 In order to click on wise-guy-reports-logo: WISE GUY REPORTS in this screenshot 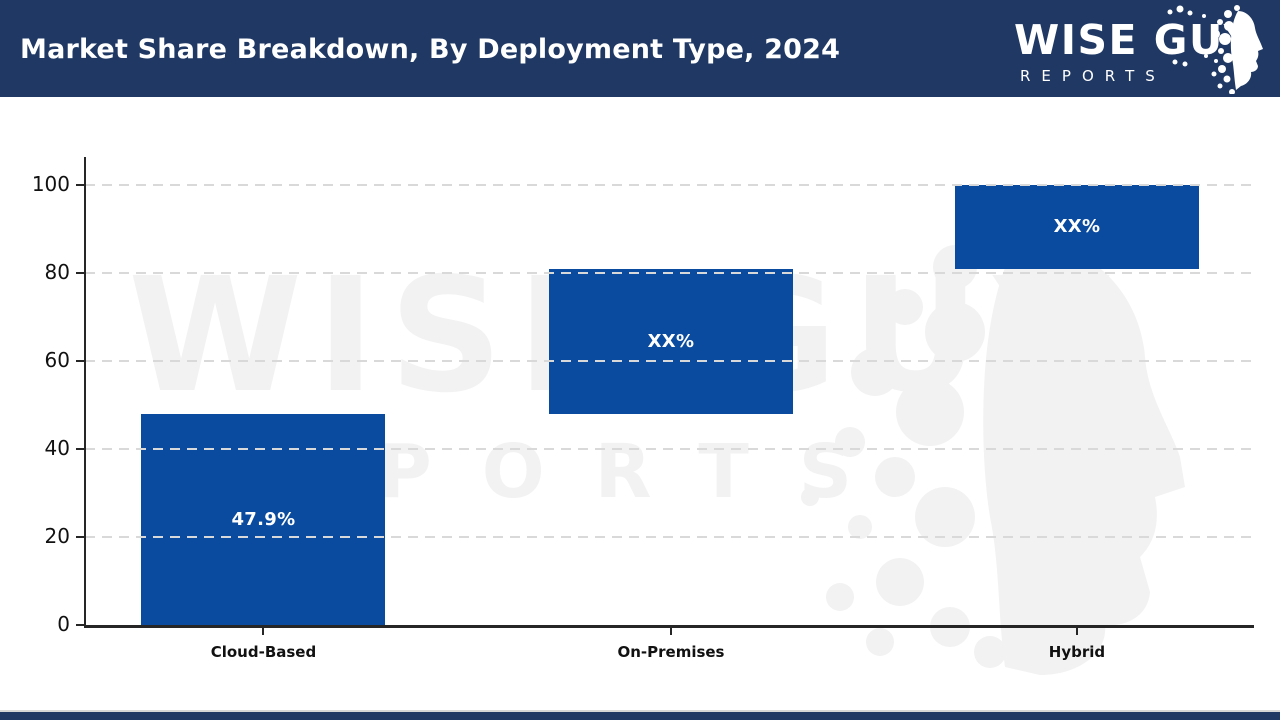, I will do `click(1138, 49)`.